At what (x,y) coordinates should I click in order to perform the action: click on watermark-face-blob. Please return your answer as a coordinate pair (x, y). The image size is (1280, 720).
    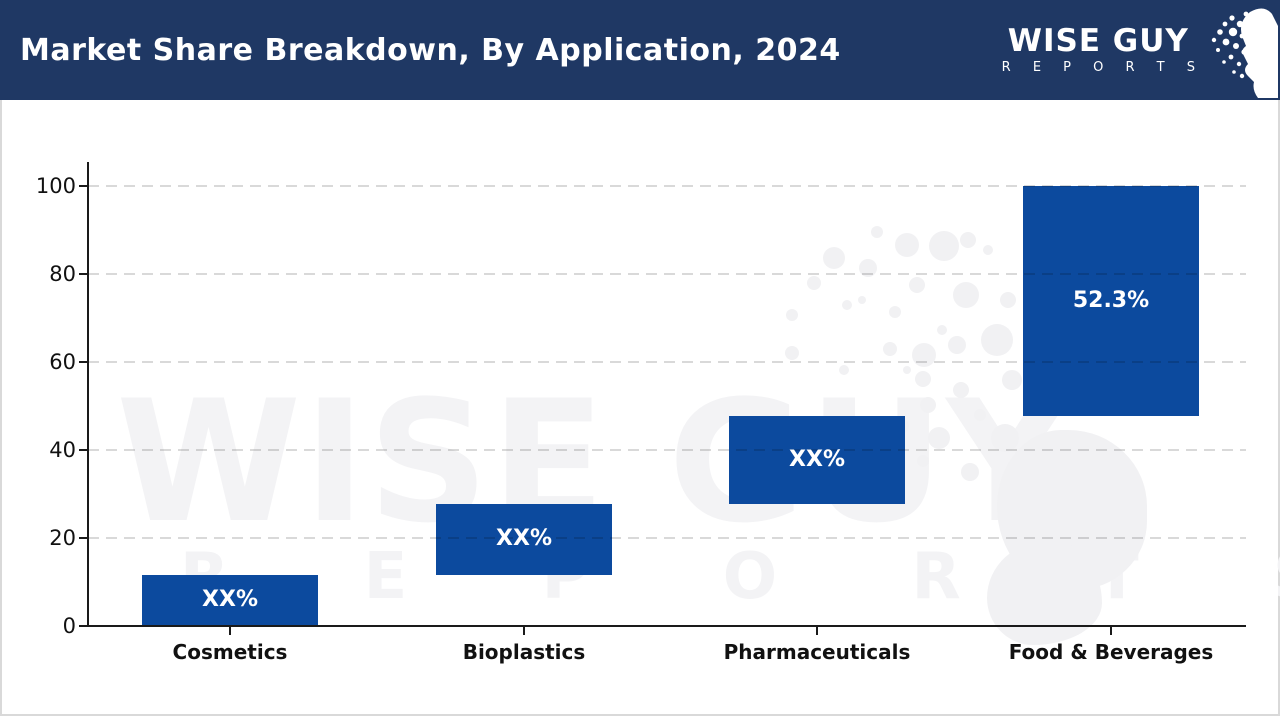
    Looking at the image, I should click on (1044, 592).